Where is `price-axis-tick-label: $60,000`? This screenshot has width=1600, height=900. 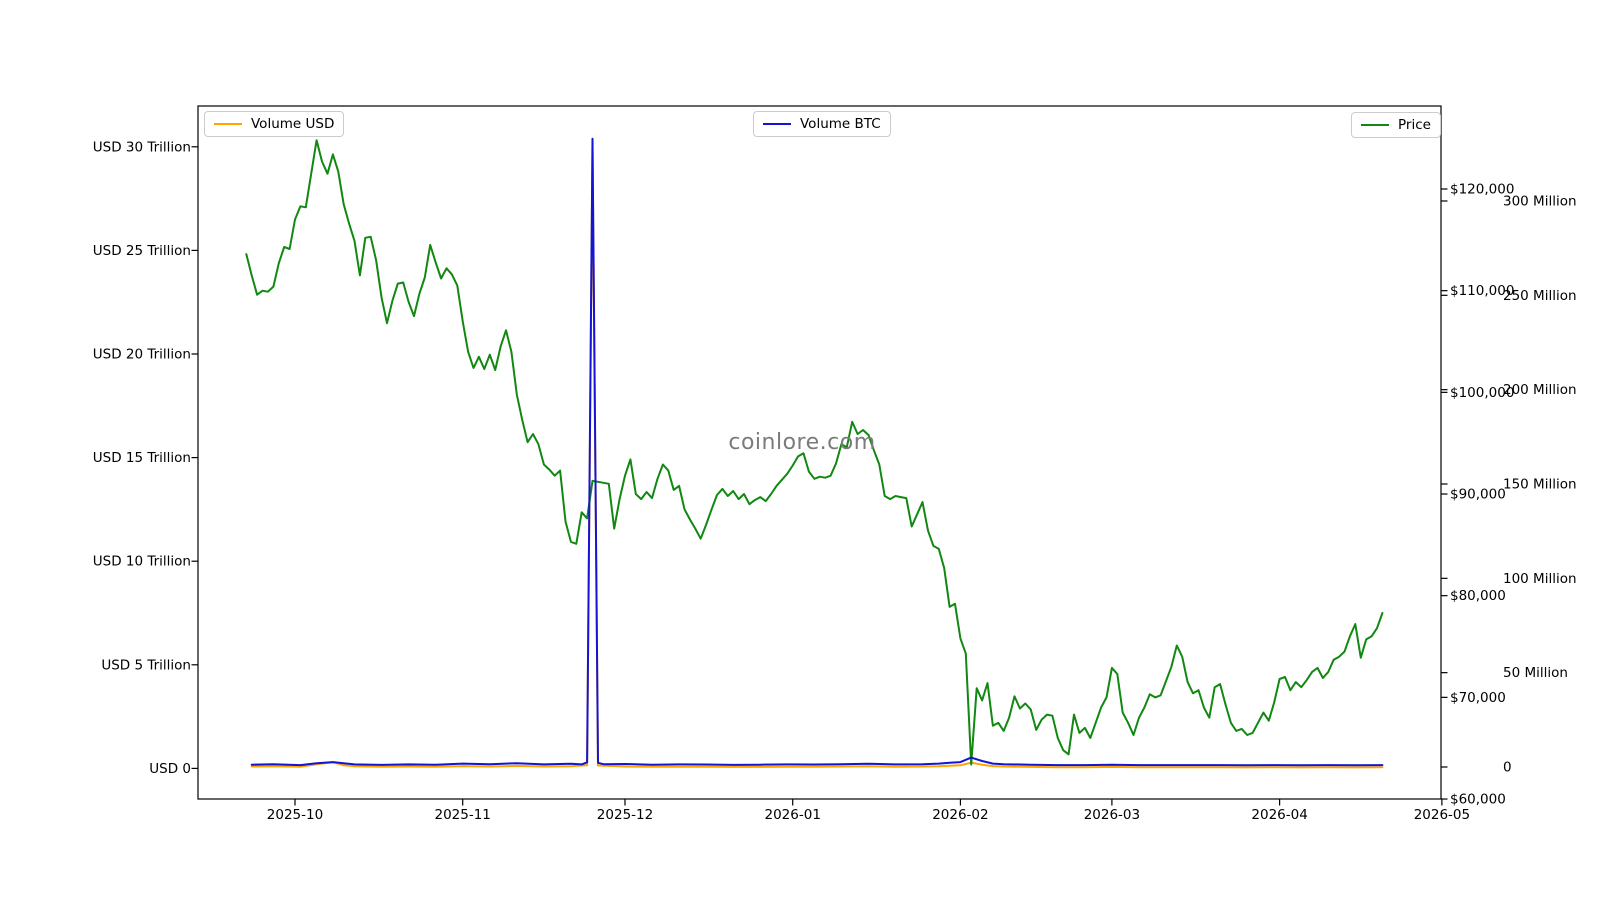 price-axis-tick-label: $60,000 is located at coordinates (1478, 800).